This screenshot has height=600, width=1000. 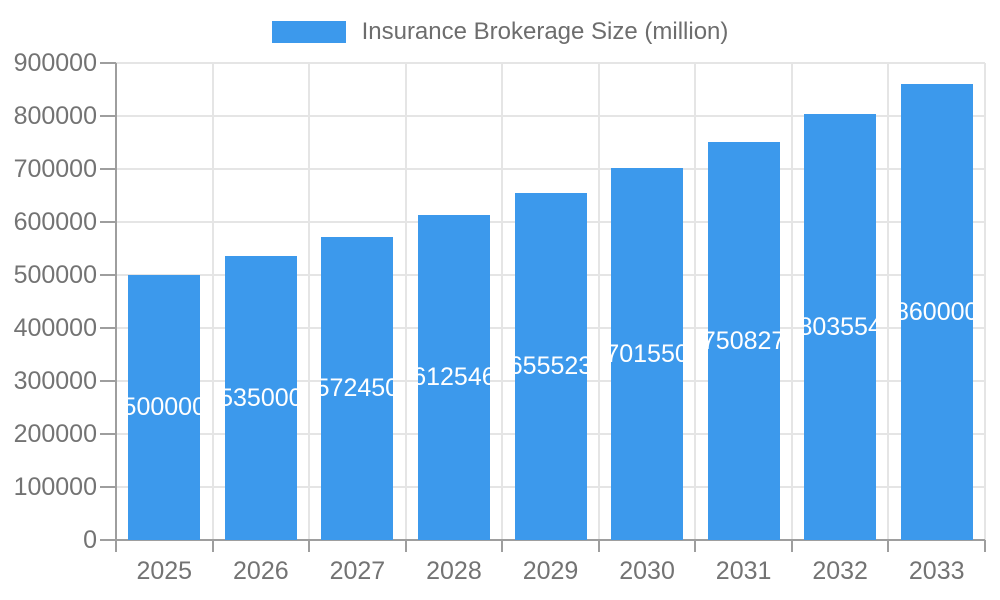 What do you see at coordinates (55, 275) in the screenshot?
I see `y-tick-label: 500000` at bounding box center [55, 275].